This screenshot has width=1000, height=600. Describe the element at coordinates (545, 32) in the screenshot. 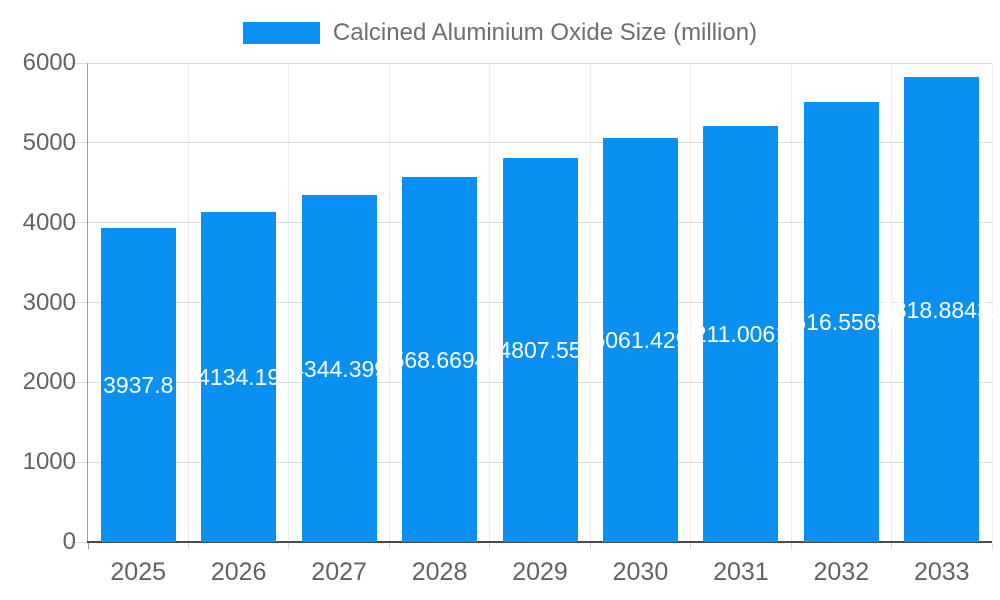

I see `legend-label: Calcined Aluminium Oxide Size (million)` at that location.